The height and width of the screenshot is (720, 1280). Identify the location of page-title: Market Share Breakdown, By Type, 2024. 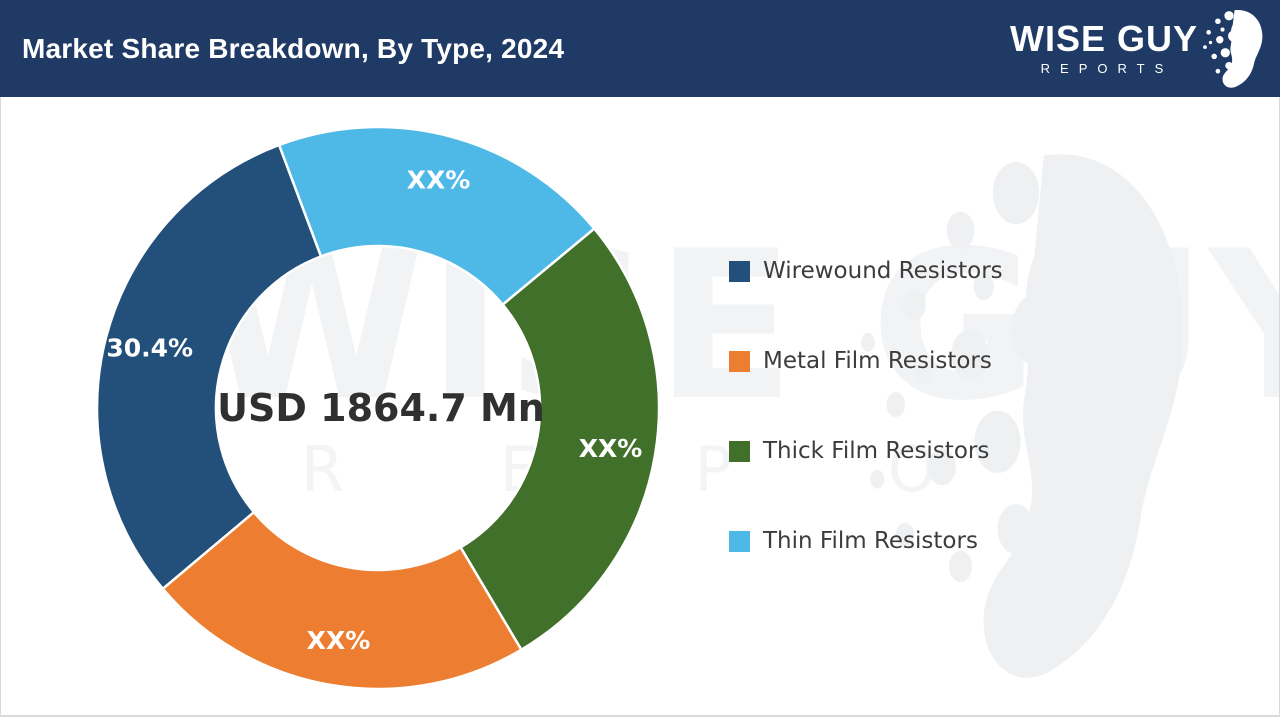
(293, 48).